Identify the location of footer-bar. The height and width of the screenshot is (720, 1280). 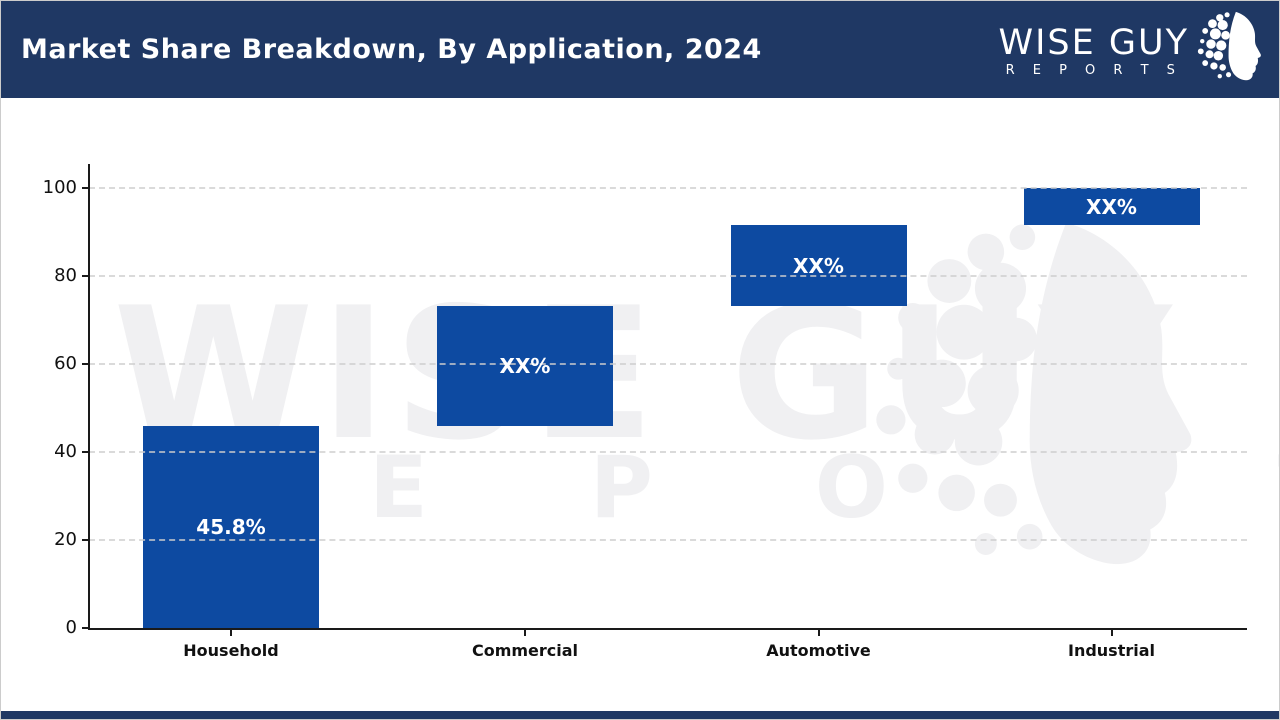
(640, 715).